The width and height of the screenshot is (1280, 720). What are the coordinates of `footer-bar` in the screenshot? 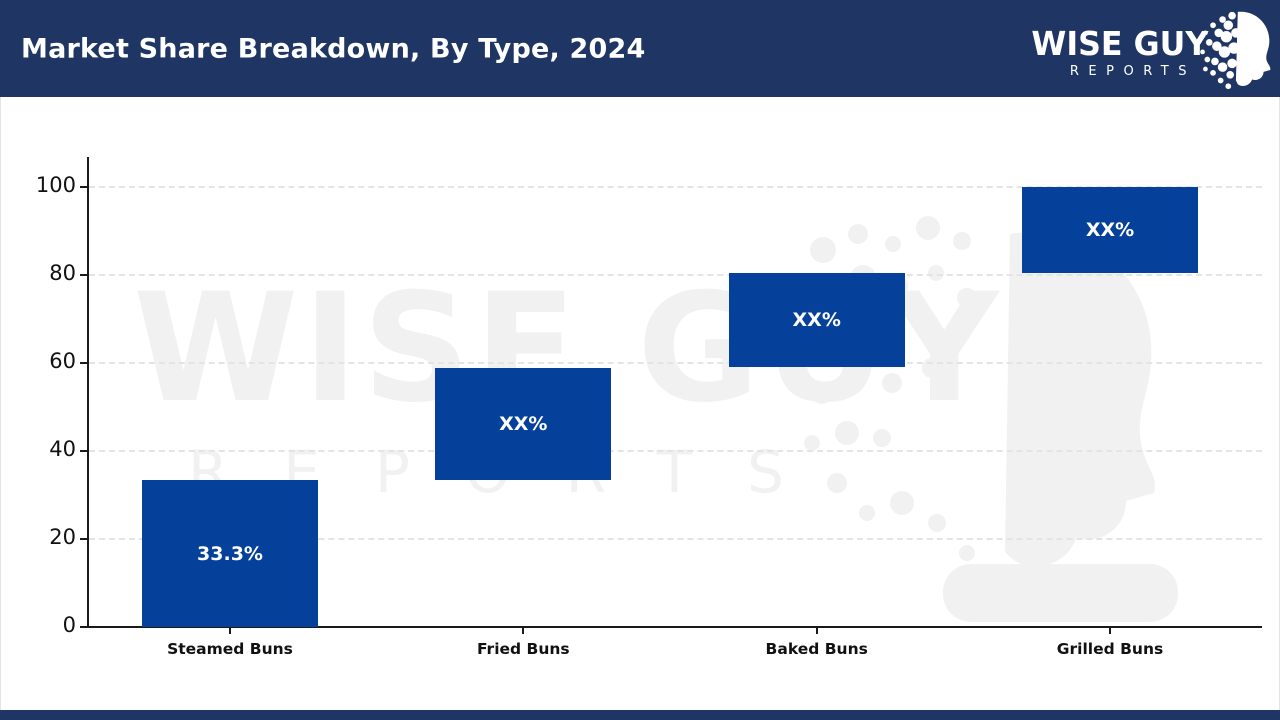 It's located at (640, 715).